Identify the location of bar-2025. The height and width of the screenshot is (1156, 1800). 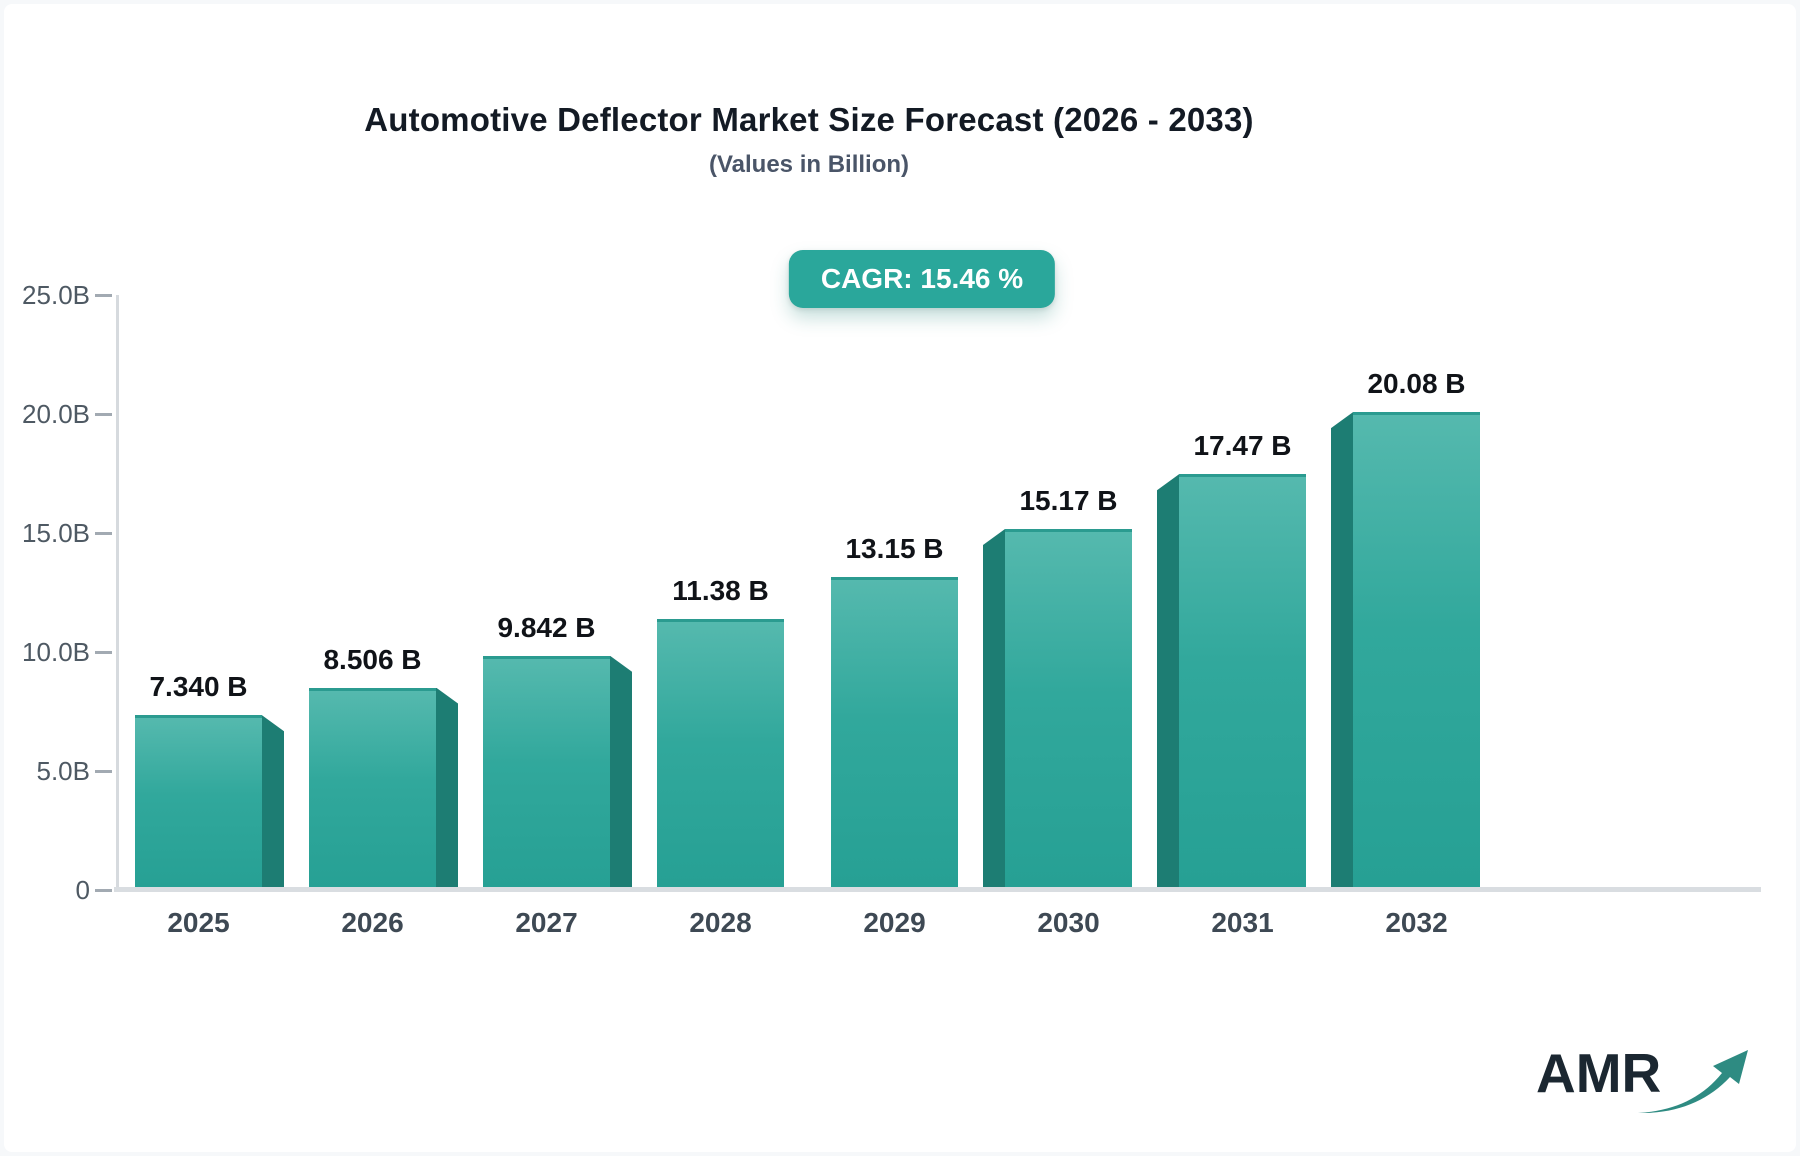
(198, 802).